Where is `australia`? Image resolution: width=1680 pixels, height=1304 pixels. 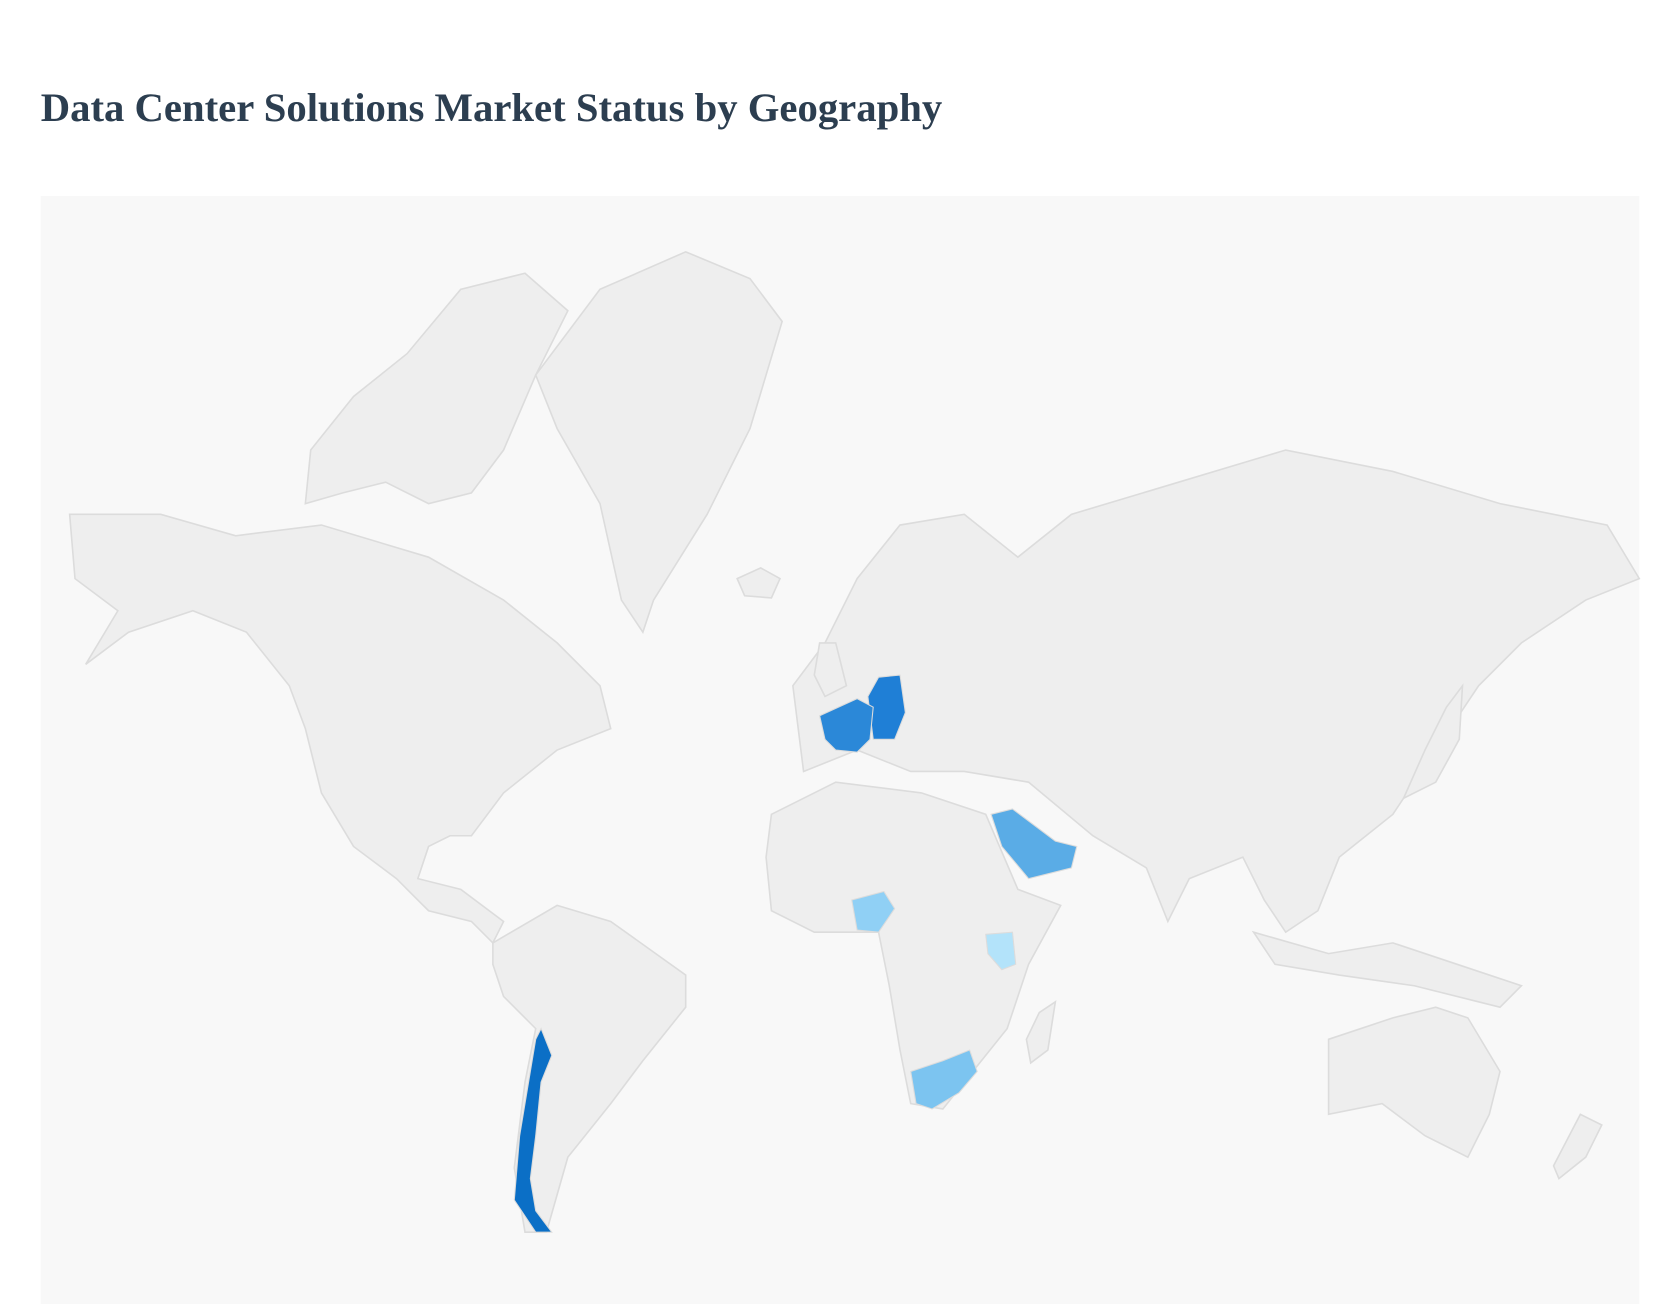
australia is located at coordinates (1414, 1082).